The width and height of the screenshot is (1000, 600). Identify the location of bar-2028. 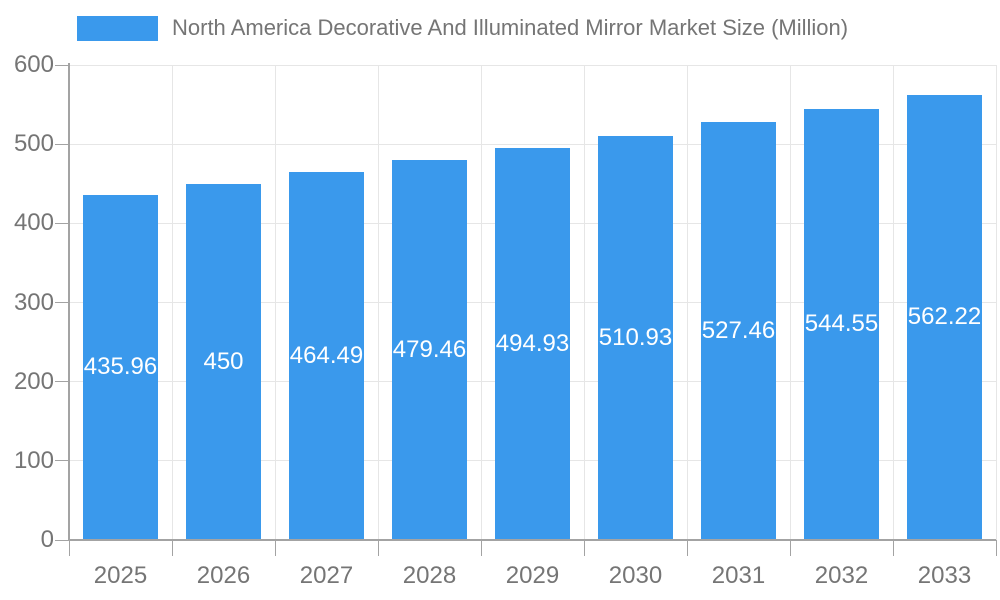
(429, 350).